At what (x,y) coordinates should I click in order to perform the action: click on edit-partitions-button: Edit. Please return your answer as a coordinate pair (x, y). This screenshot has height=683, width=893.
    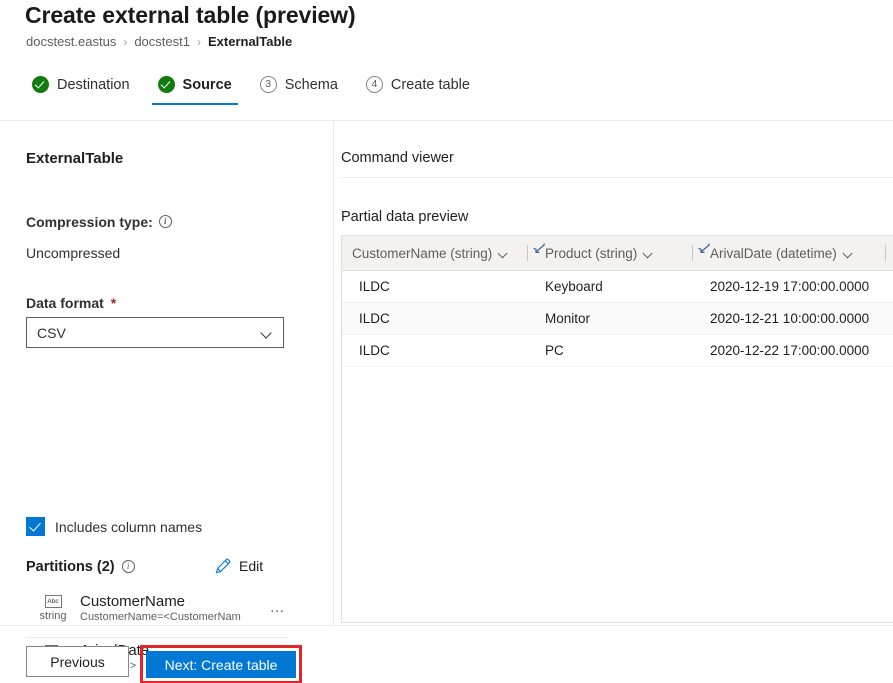
    Looking at the image, I should click on (239, 566).